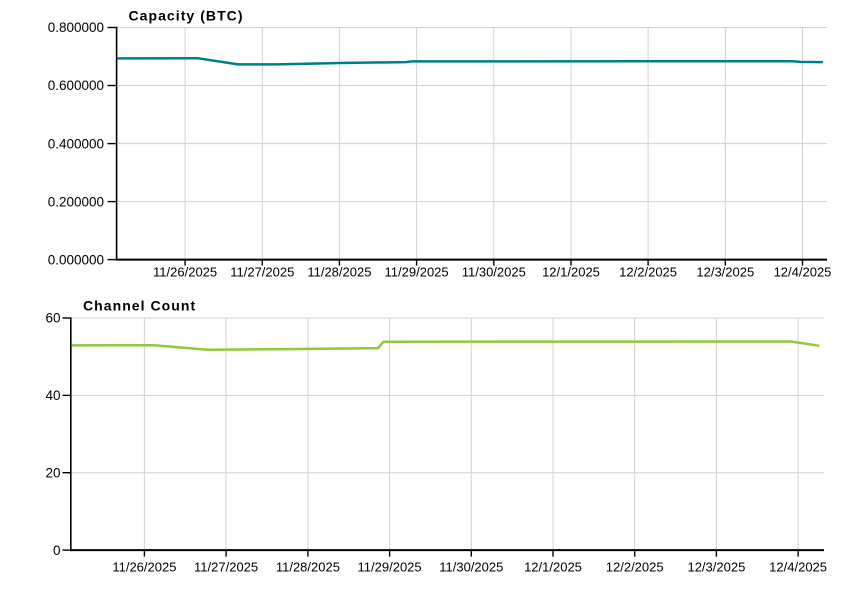  What do you see at coordinates (52, 472) in the screenshot?
I see `svg-text: 20` at bounding box center [52, 472].